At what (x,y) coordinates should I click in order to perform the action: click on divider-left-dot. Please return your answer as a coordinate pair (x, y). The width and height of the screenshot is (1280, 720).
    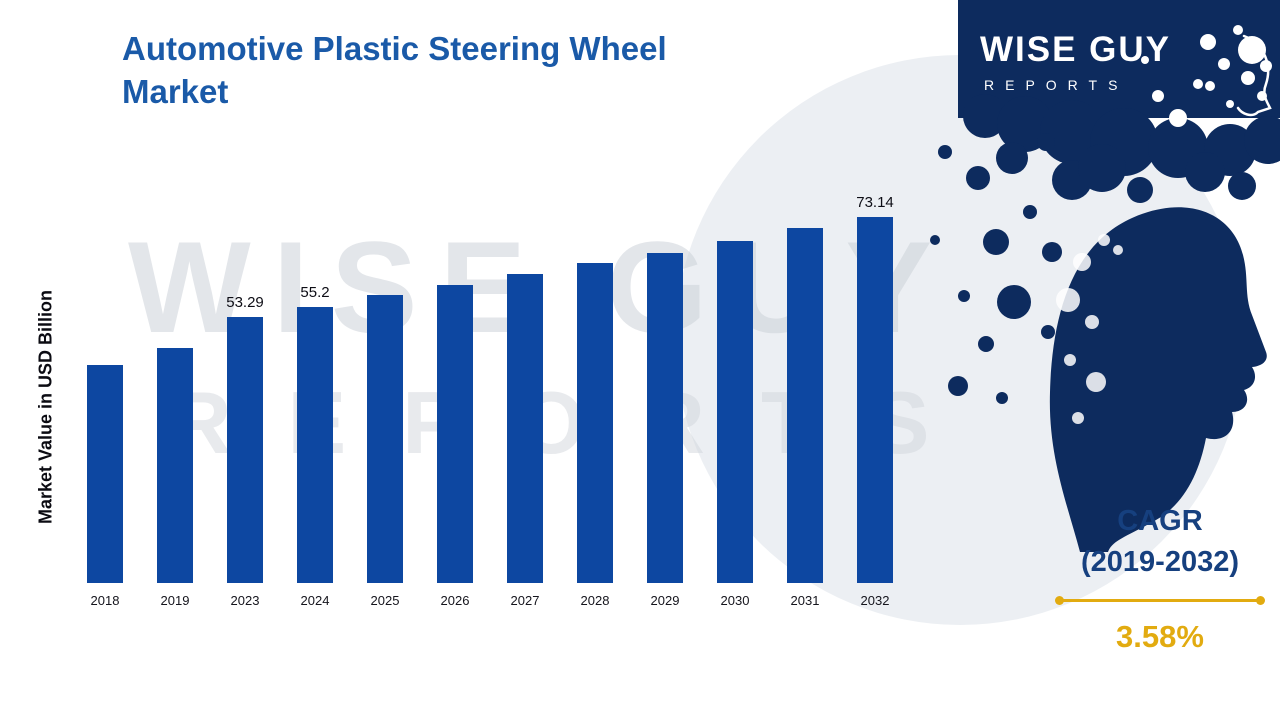
    Looking at the image, I should click on (1059, 600).